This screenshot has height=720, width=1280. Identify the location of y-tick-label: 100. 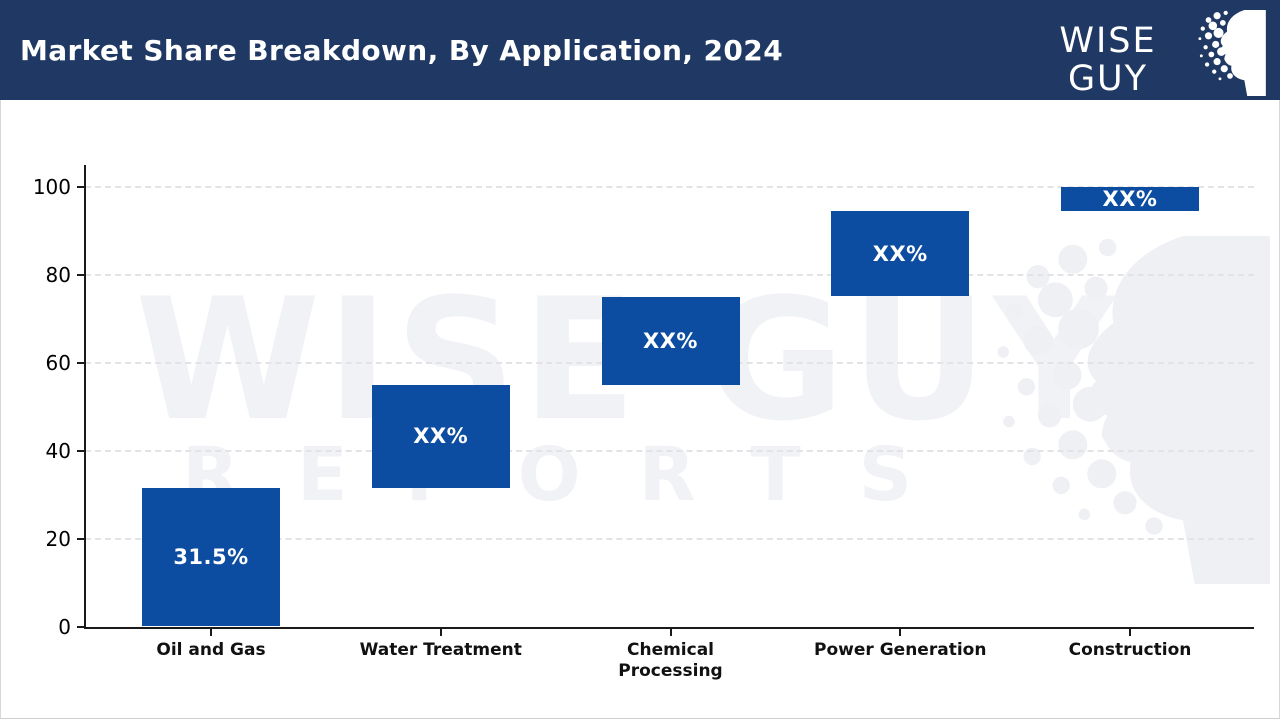
(51, 186).